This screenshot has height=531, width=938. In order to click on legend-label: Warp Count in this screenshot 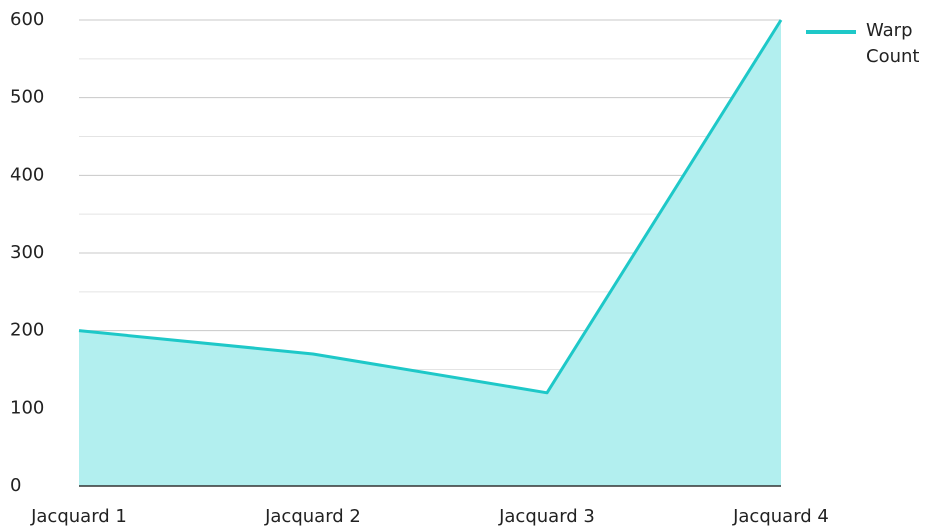, I will do `click(893, 43)`.